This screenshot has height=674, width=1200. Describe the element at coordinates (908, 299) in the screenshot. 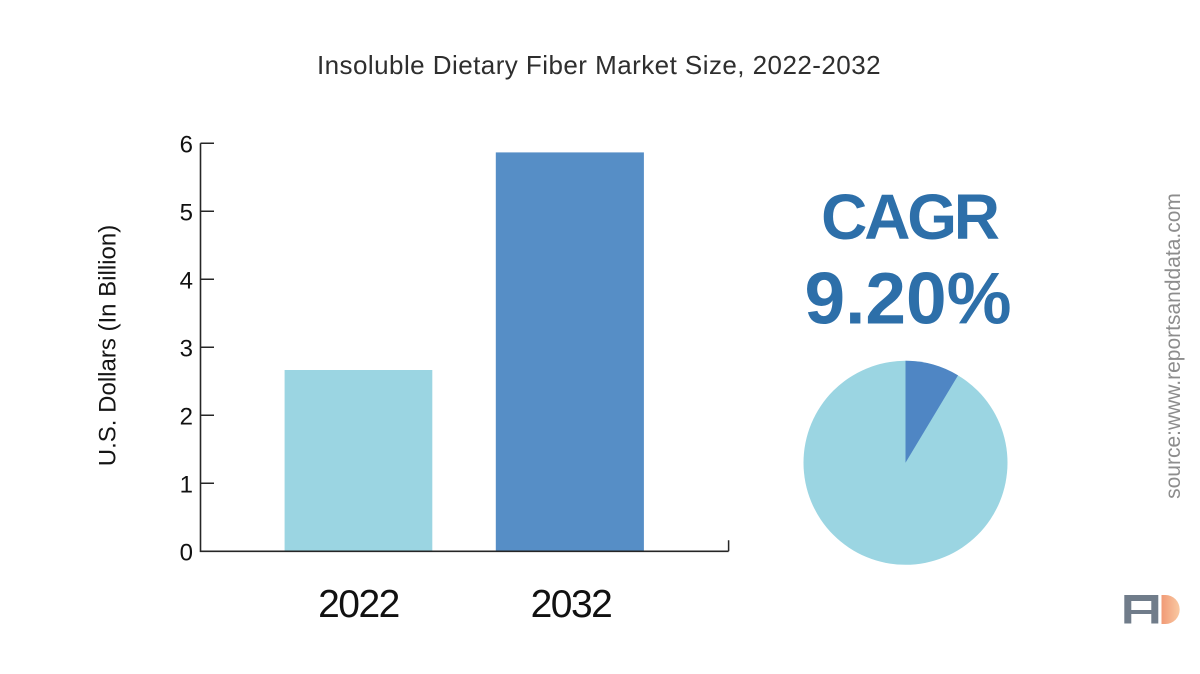

I see `svg-text: 9.20%` at that location.